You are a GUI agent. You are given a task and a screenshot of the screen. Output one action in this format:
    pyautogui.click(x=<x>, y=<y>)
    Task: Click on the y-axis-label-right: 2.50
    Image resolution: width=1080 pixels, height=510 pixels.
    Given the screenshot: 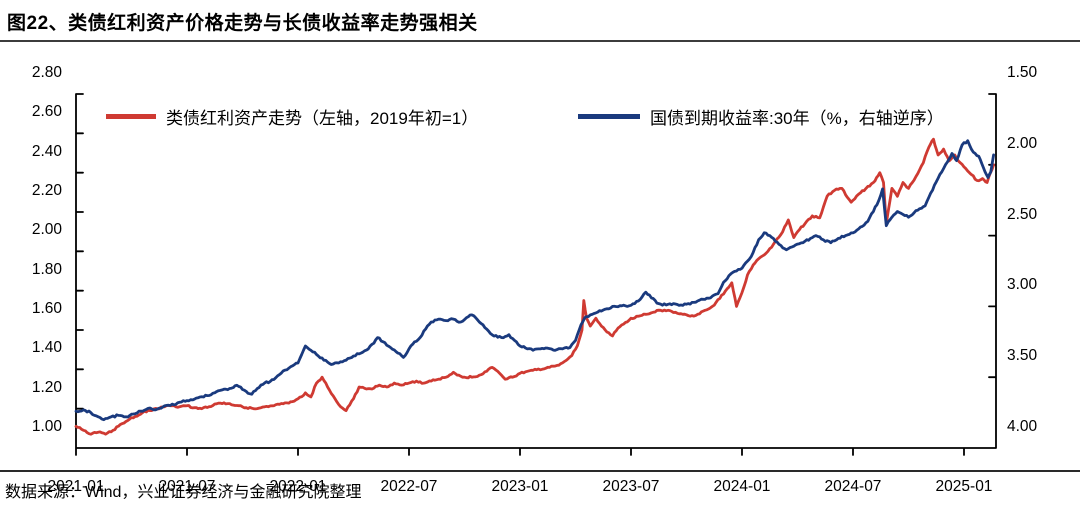 What is the action you would take?
    pyautogui.click(x=1022, y=214)
    